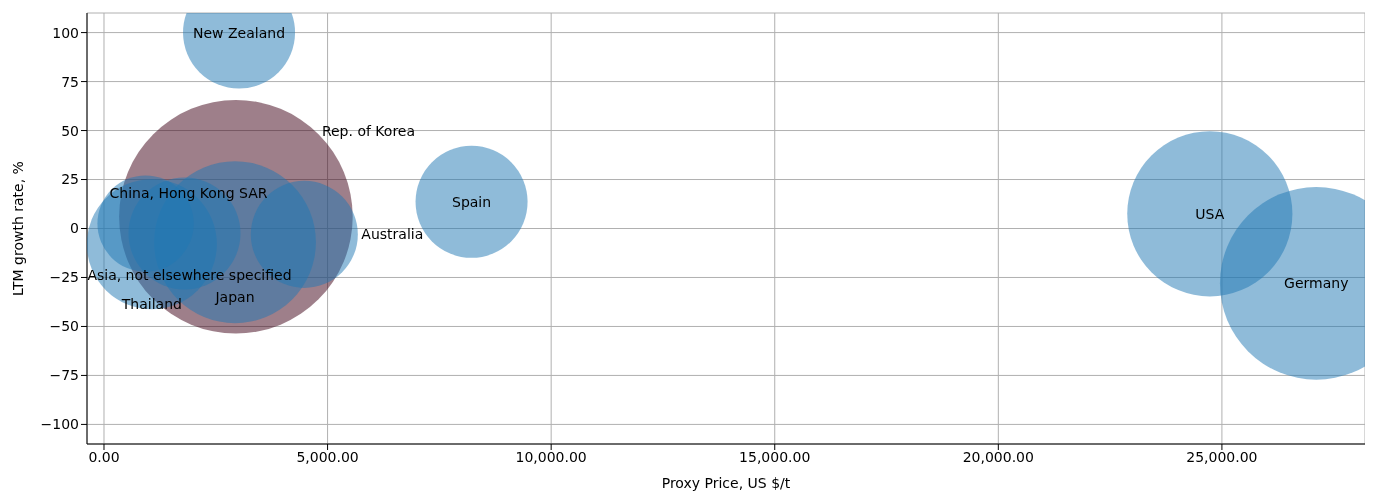 This screenshot has height=492, width=1373. What do you see at coordinates (188, 192) in the screenshot?
I see `series-label: China, Hong Kong SAR` at bounding box center [188, 192].